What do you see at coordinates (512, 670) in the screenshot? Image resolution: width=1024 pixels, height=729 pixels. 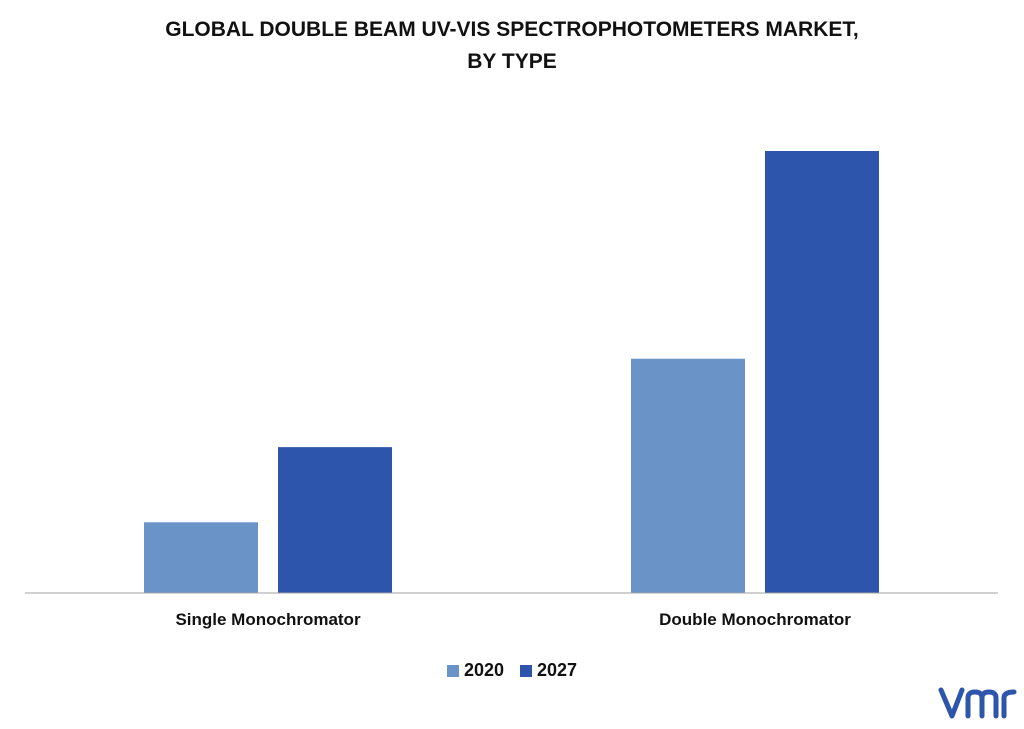 I see `legend: 2020 2027` at bounding box center [512, 670].